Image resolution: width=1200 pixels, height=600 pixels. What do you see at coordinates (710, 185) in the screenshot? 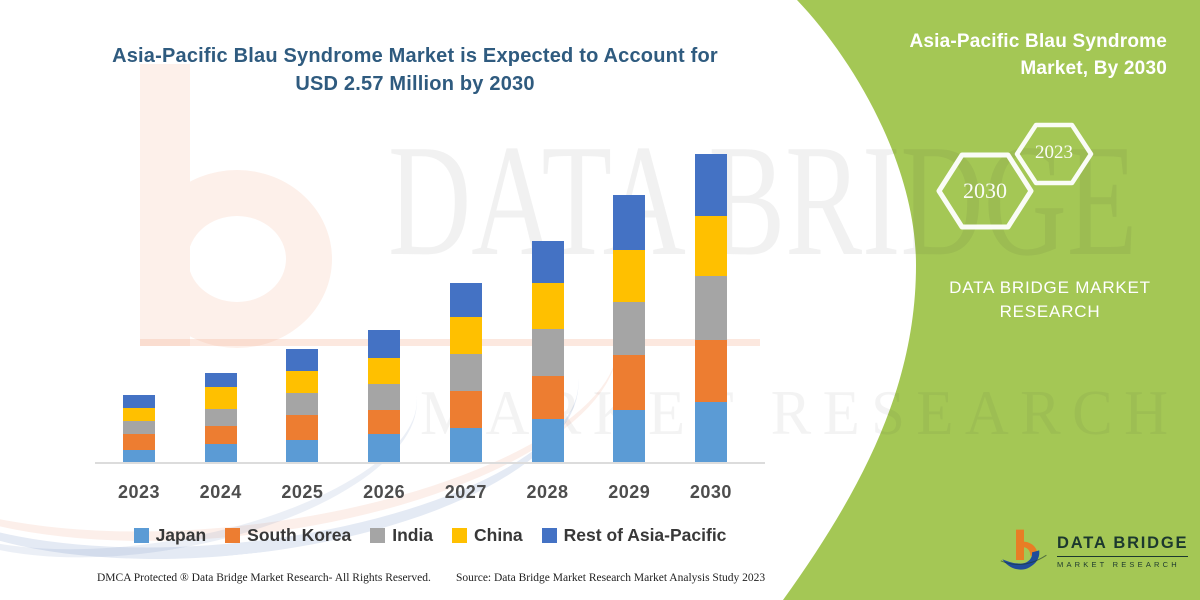
I see `bar-segment-2030-rest-of-asia-pacific` at bounding box center [710, 185].